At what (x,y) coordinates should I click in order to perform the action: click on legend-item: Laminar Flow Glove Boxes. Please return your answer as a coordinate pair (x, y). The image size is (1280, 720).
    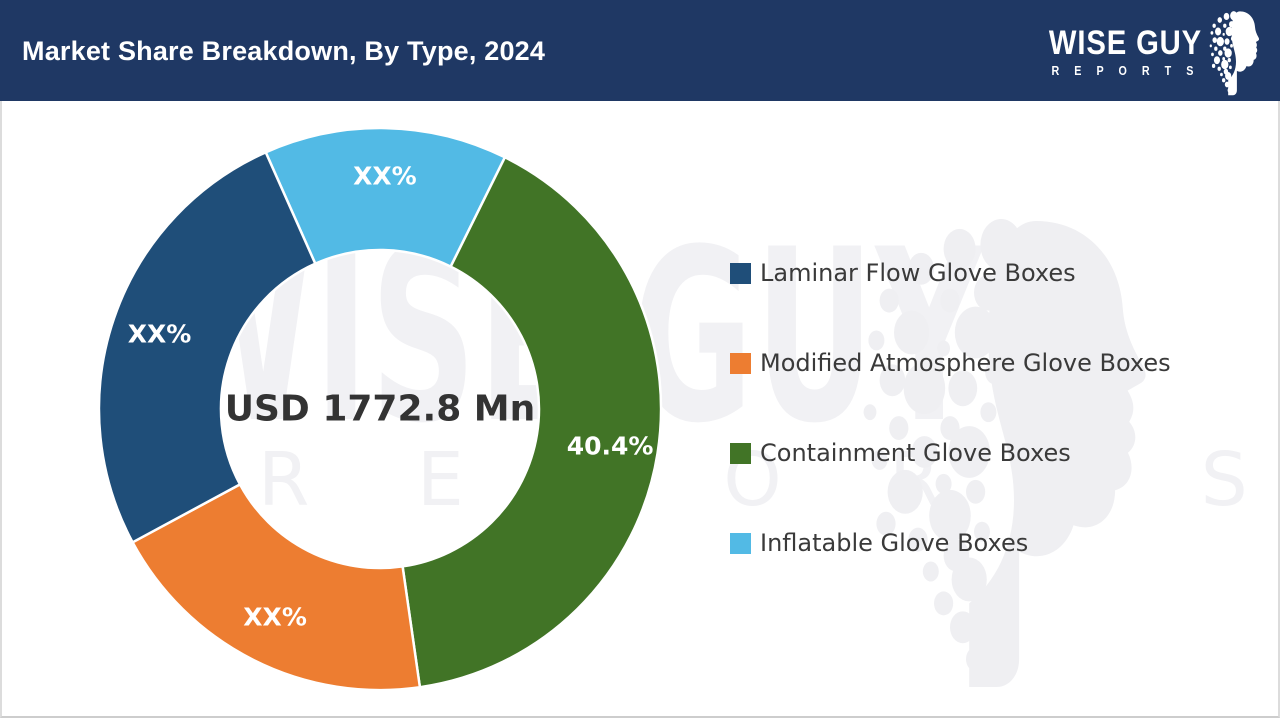
    Looking at the image, I should click on (950, 273).